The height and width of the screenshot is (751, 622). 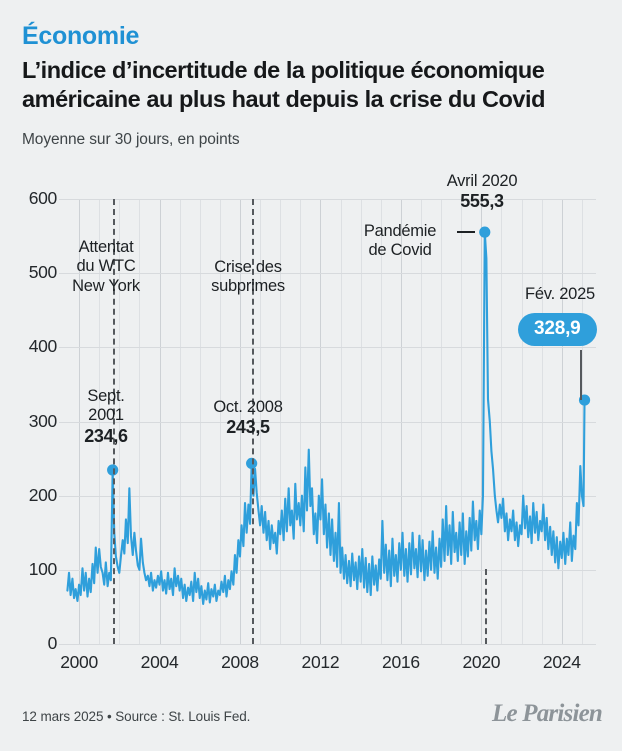 What do you see at coordinates (560, 294) in the screenshot?
I see `annotation-fev-2025-label: Fév. 2025` at bounding box center [560, 294].